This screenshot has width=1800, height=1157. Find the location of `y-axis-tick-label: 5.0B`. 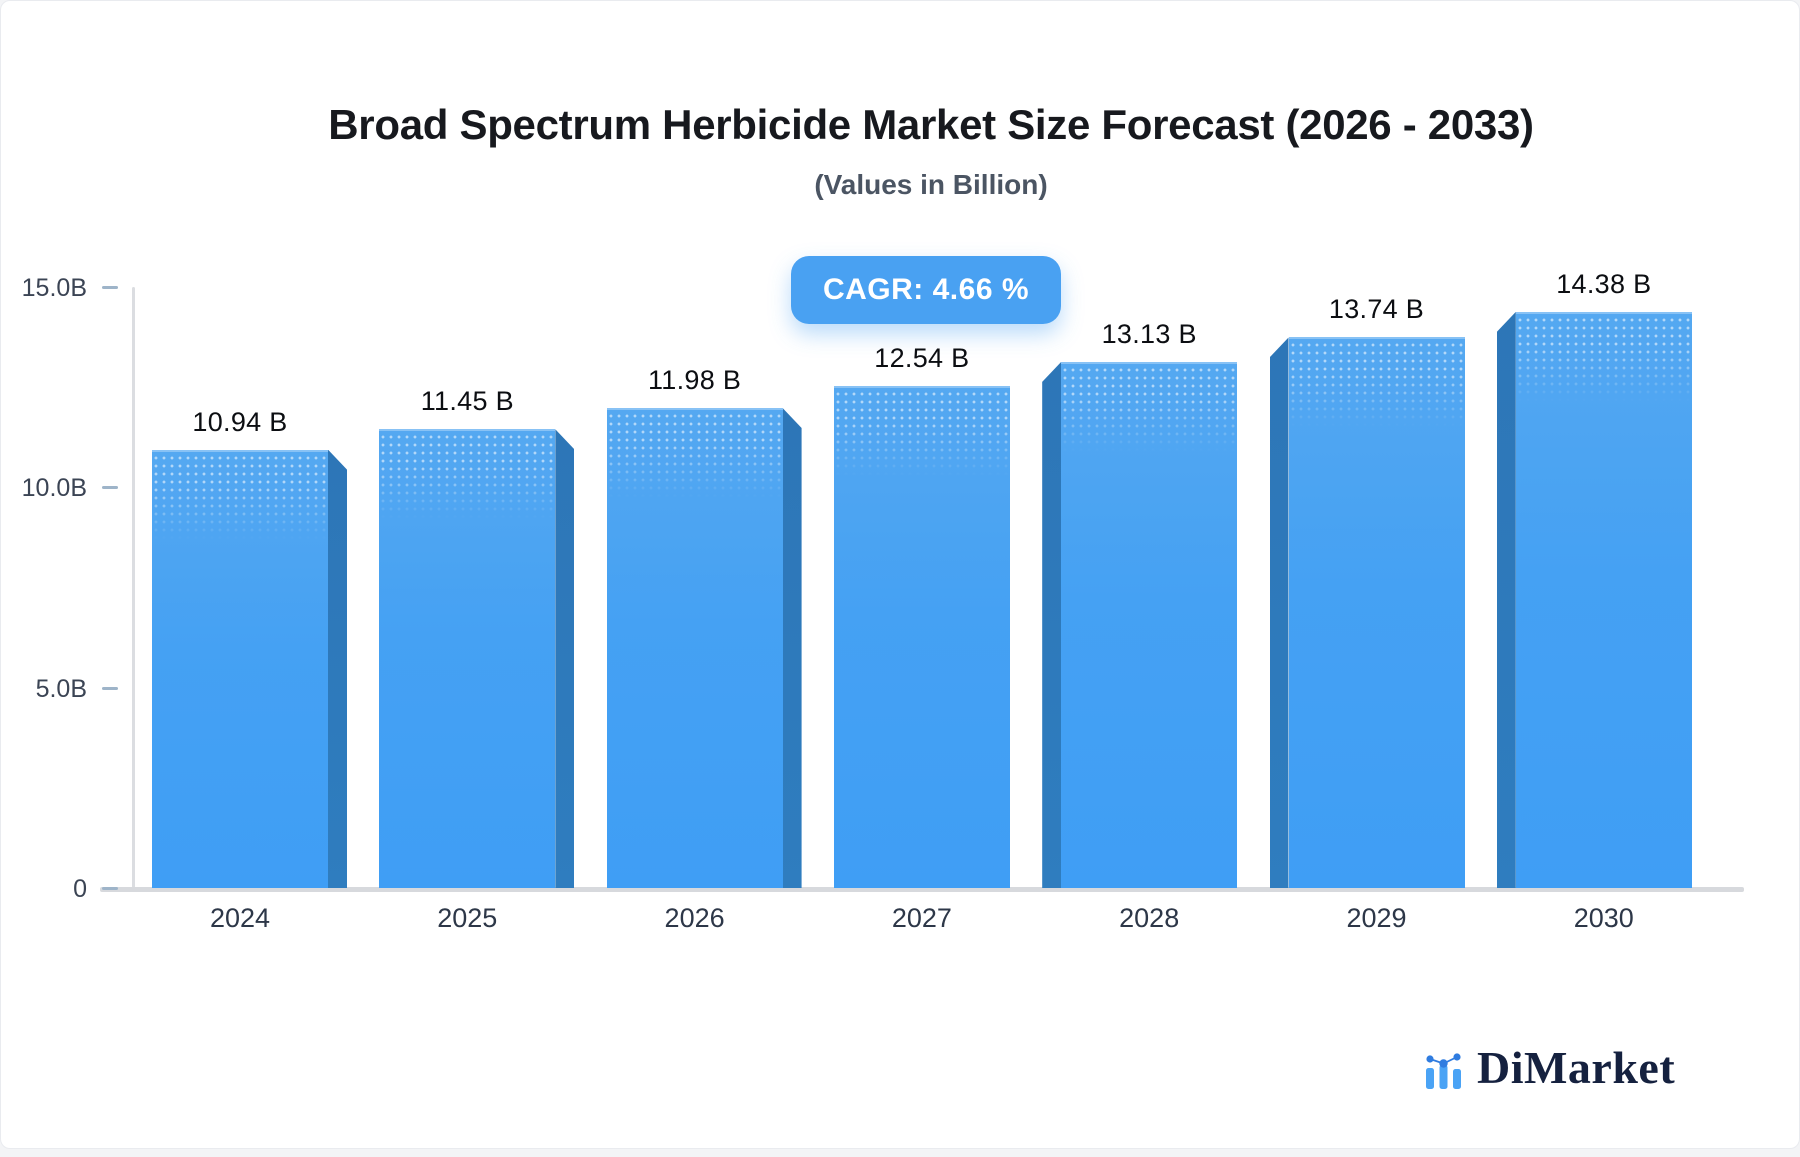

y-axis-tick-label: 5.0B is located at coordinates (61, 688).